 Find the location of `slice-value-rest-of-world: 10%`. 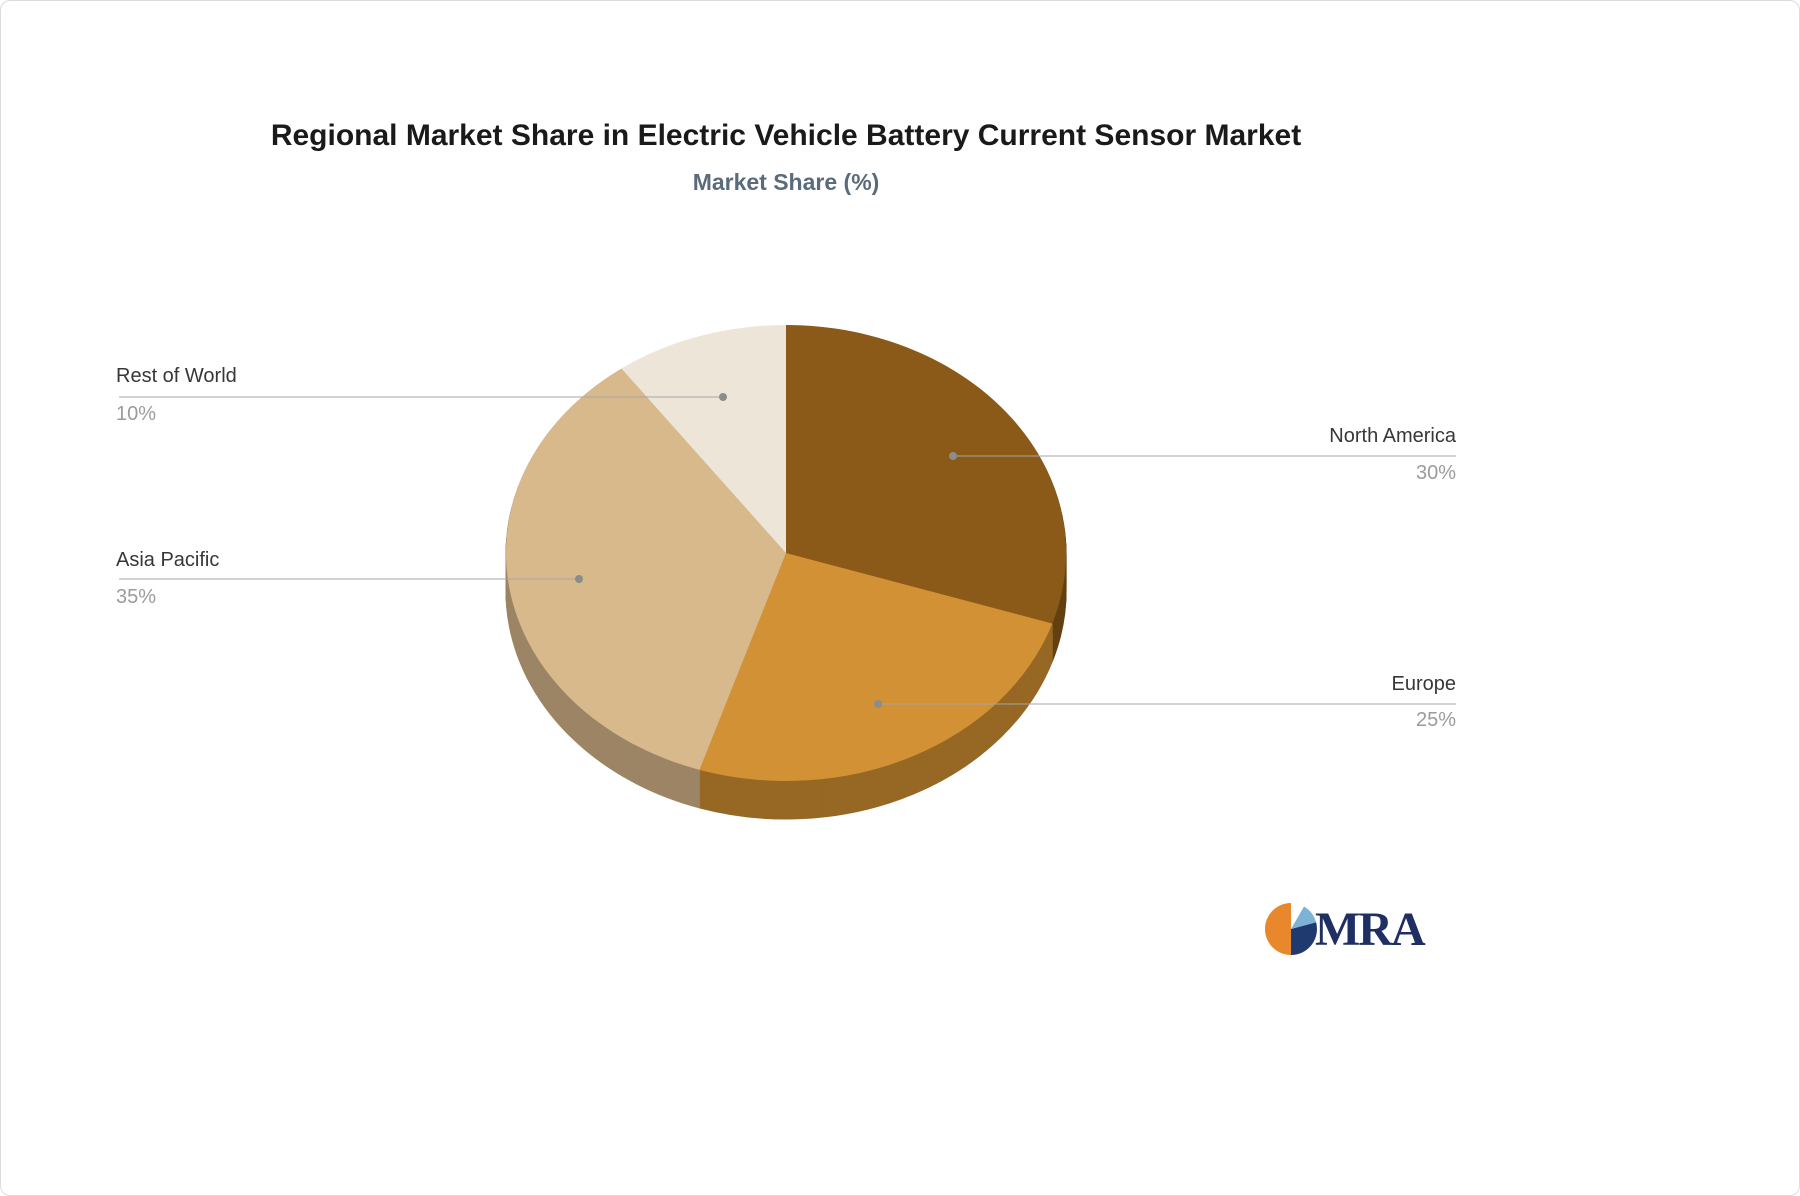

slice-value-rest-of-world: 10% is located at coordinates (136, 414).